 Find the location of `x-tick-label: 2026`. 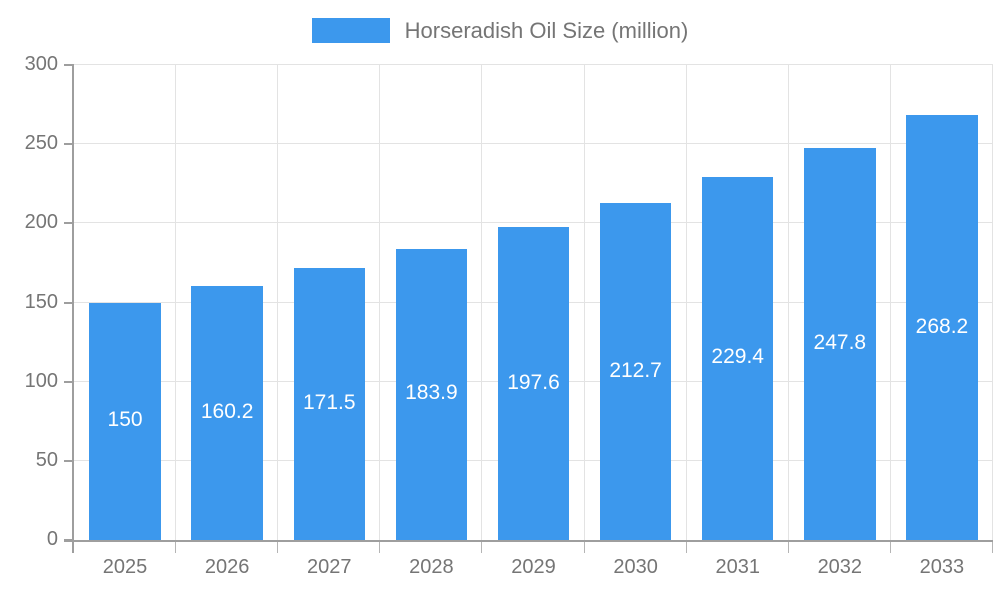

x-tick-label: 2026 is located at coordinates (227, 567).